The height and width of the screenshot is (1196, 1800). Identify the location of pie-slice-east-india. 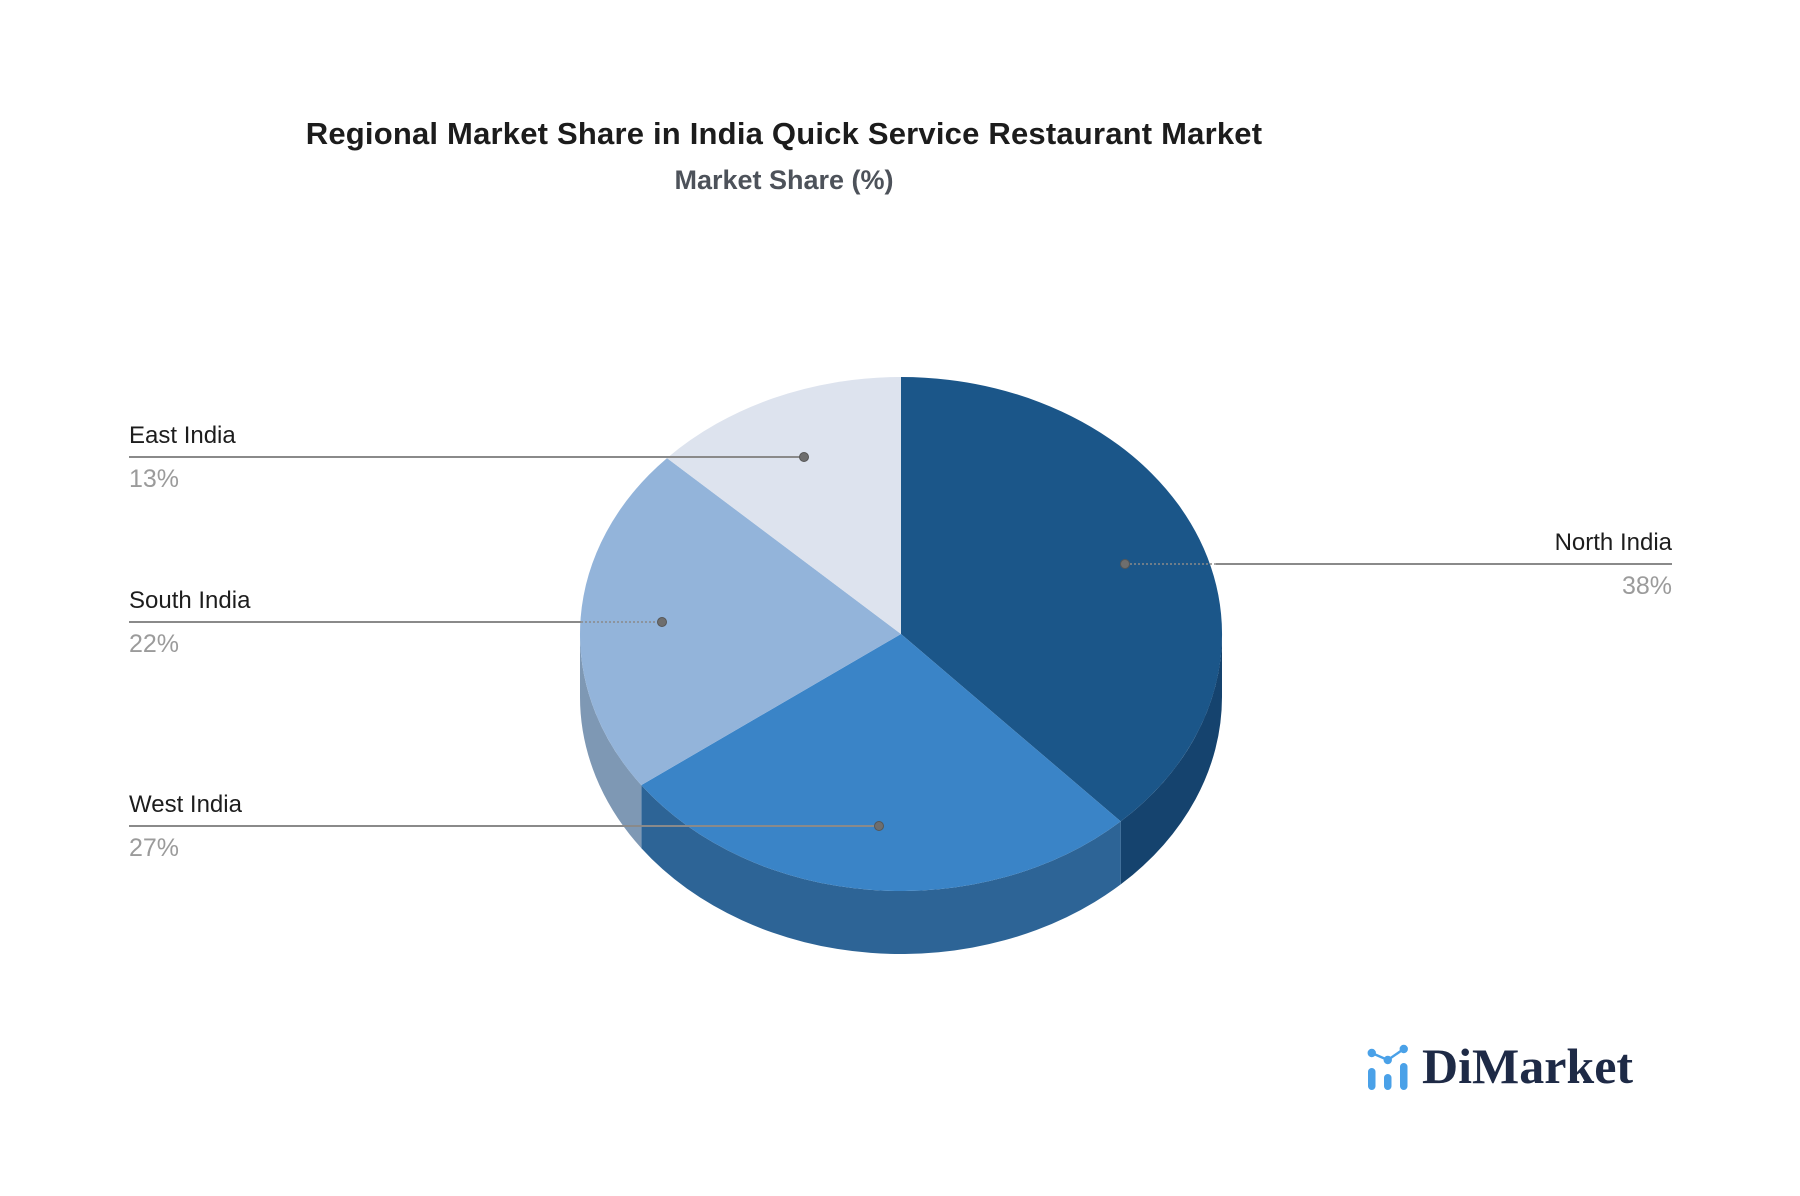
(784, 505).